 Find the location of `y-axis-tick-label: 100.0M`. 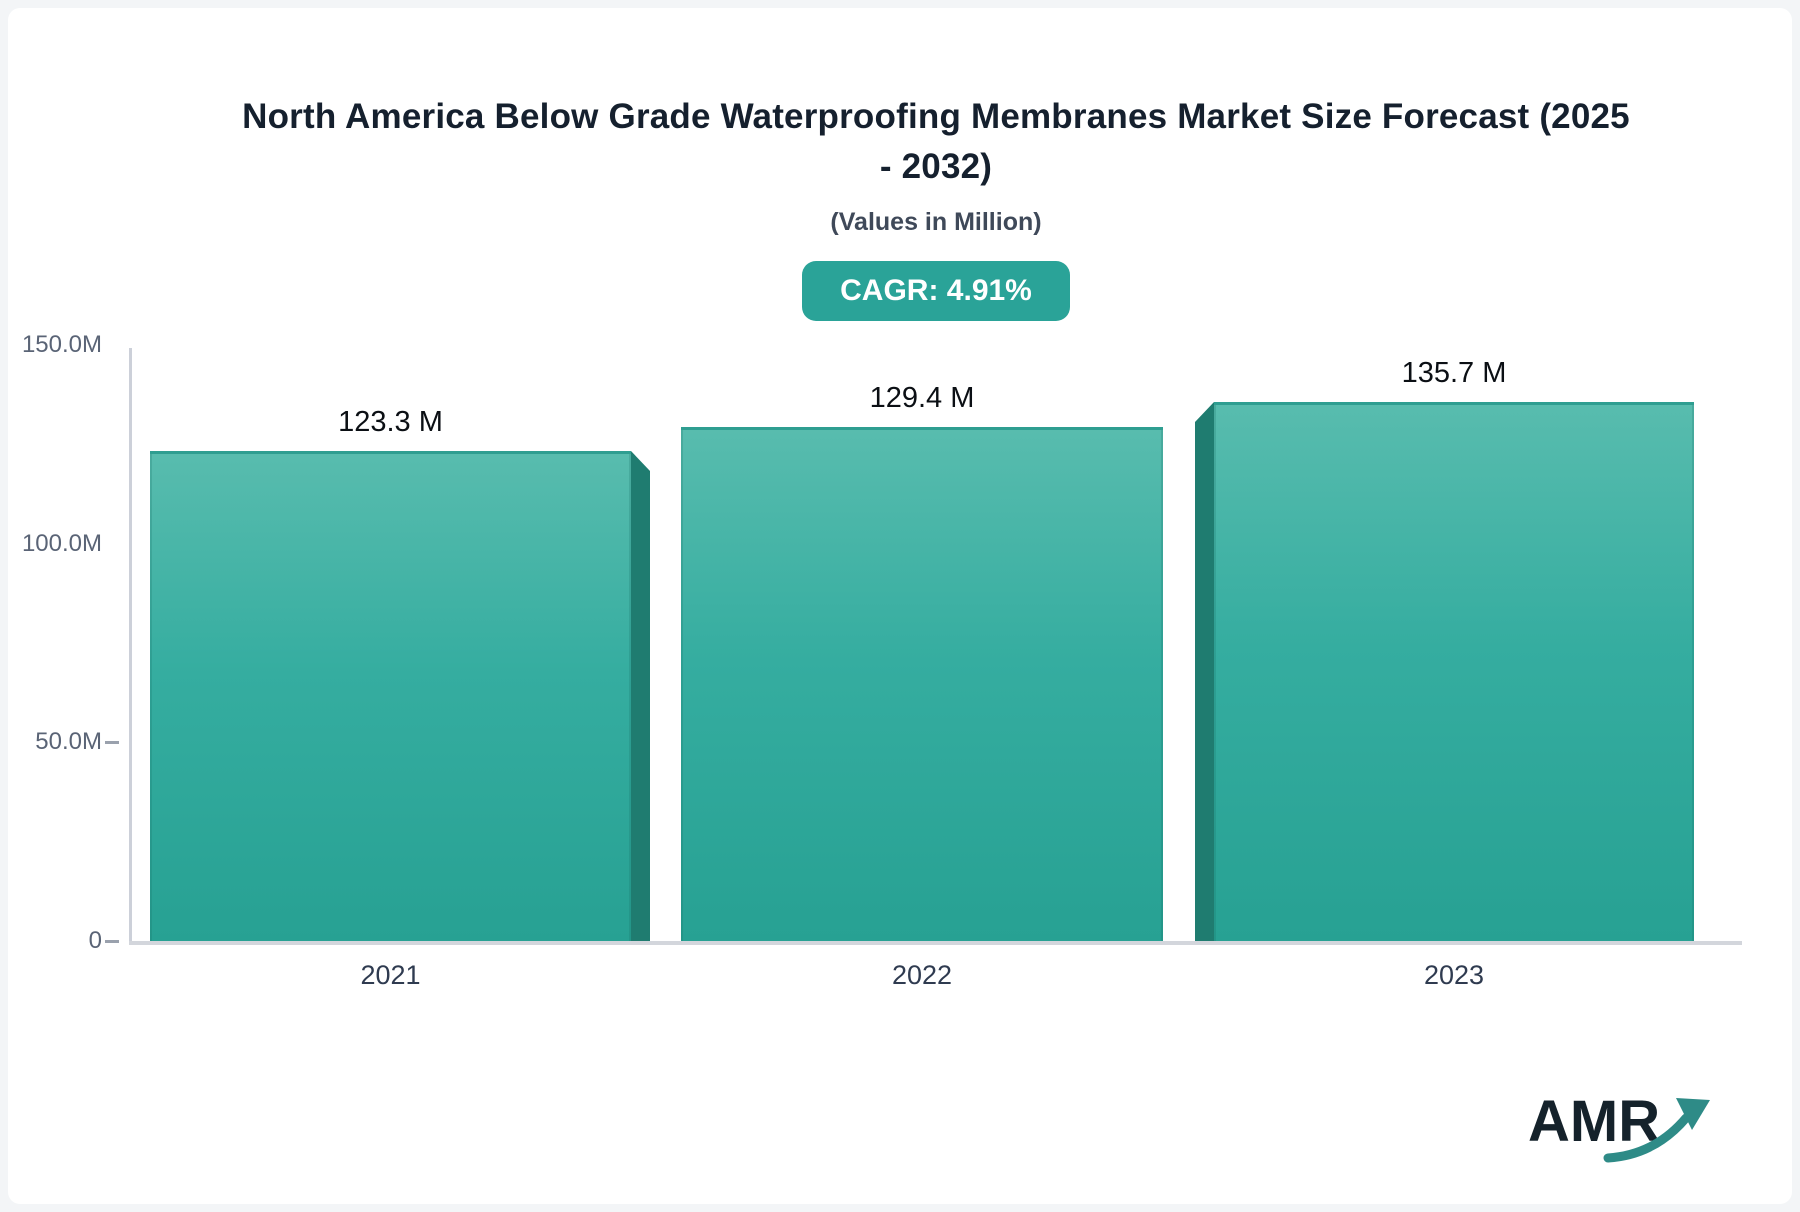

y-axis-tick-label: 100.0M is located at coordinates (61, 543).